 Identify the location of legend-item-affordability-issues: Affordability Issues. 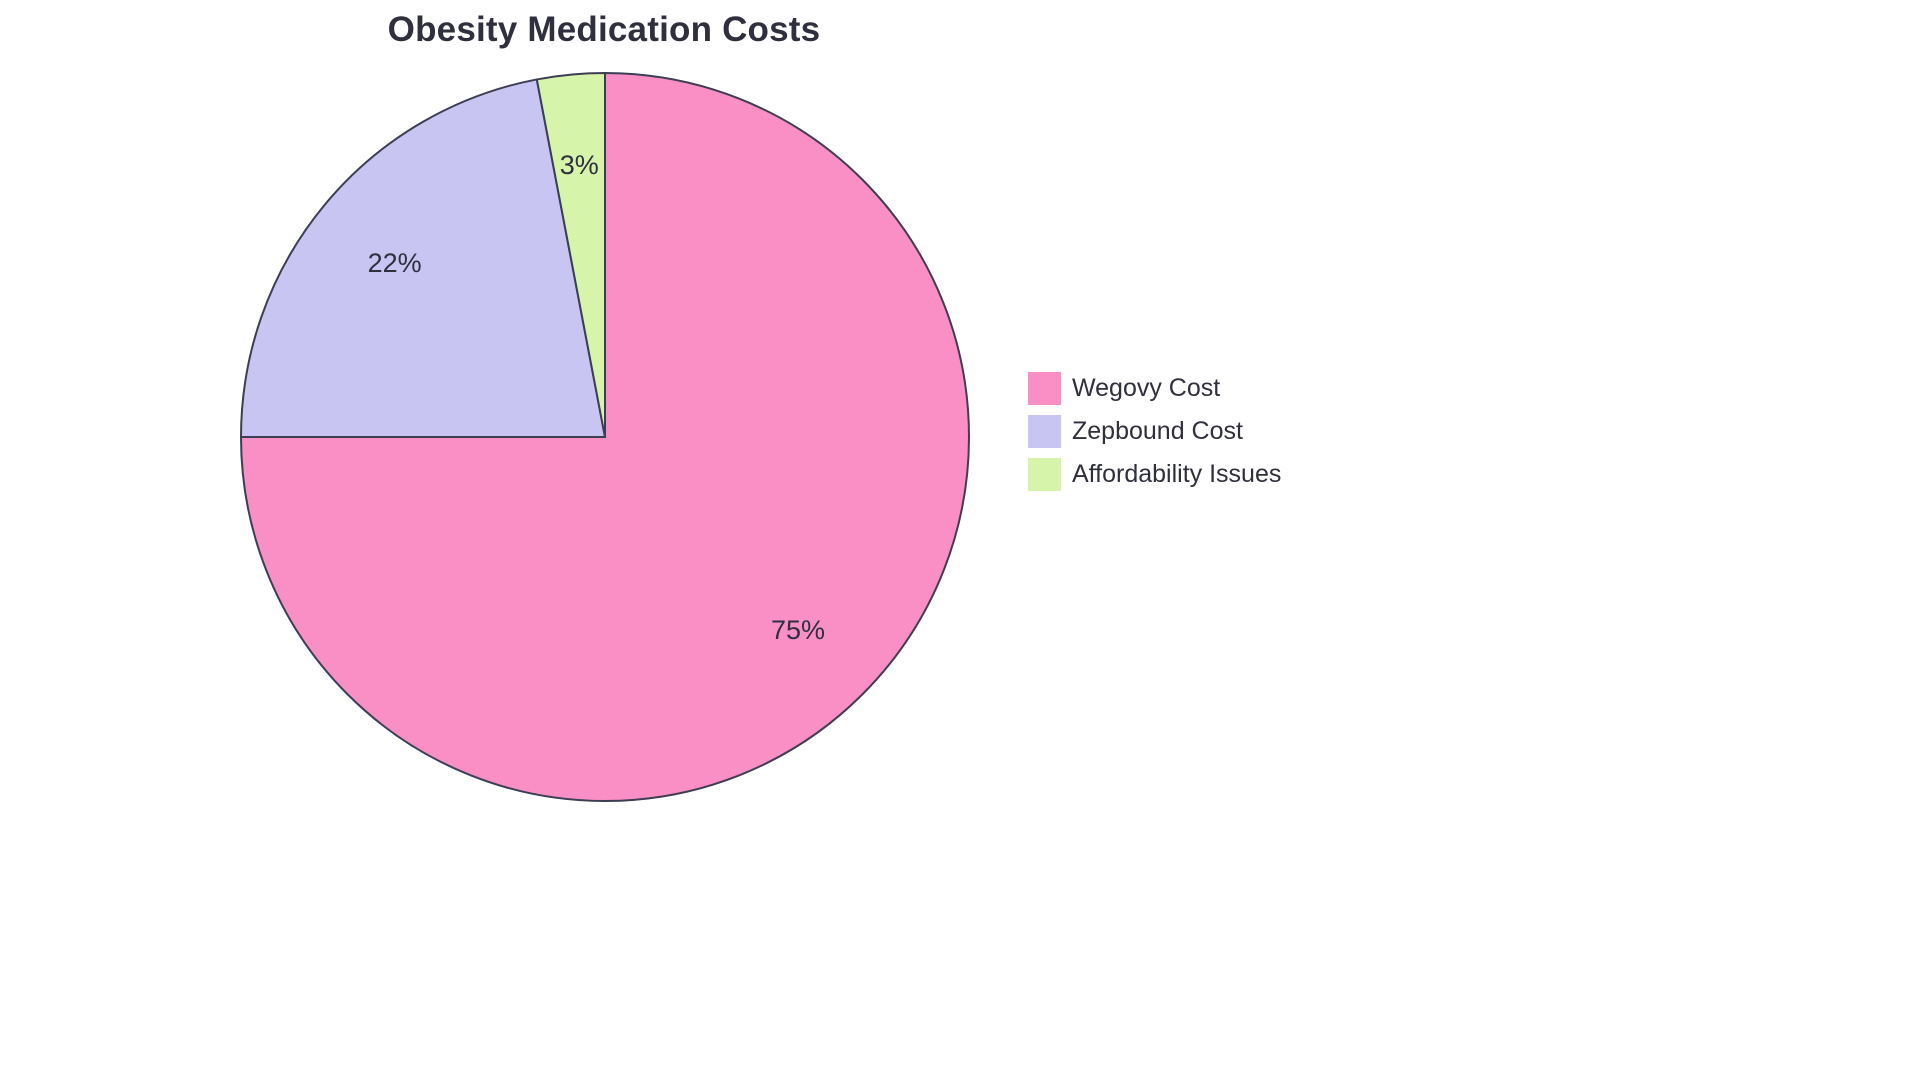
(1154, 474).